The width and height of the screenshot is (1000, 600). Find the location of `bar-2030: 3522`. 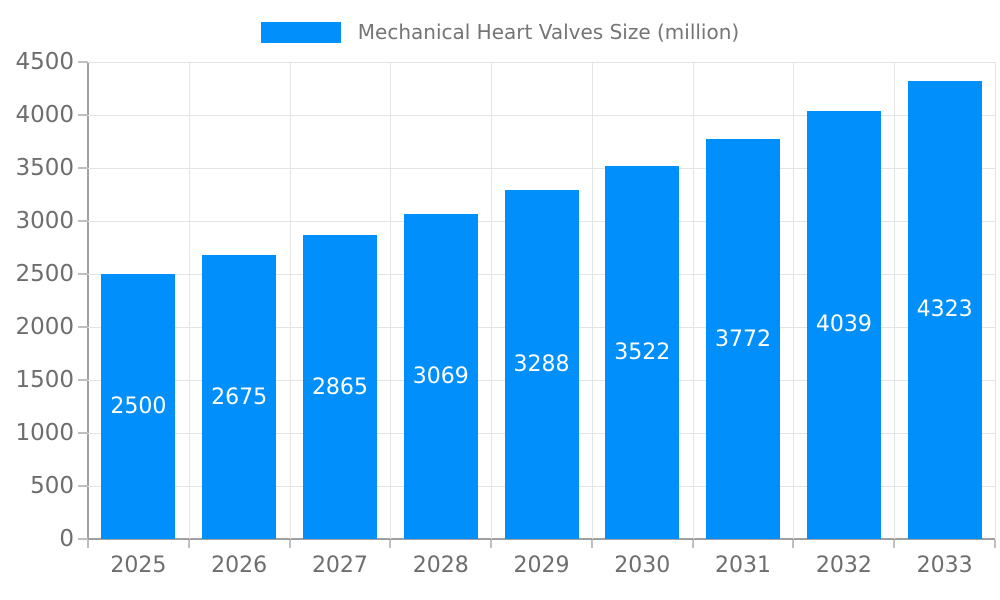

bar-2030: 3522 is located at coordinates (642, 352).